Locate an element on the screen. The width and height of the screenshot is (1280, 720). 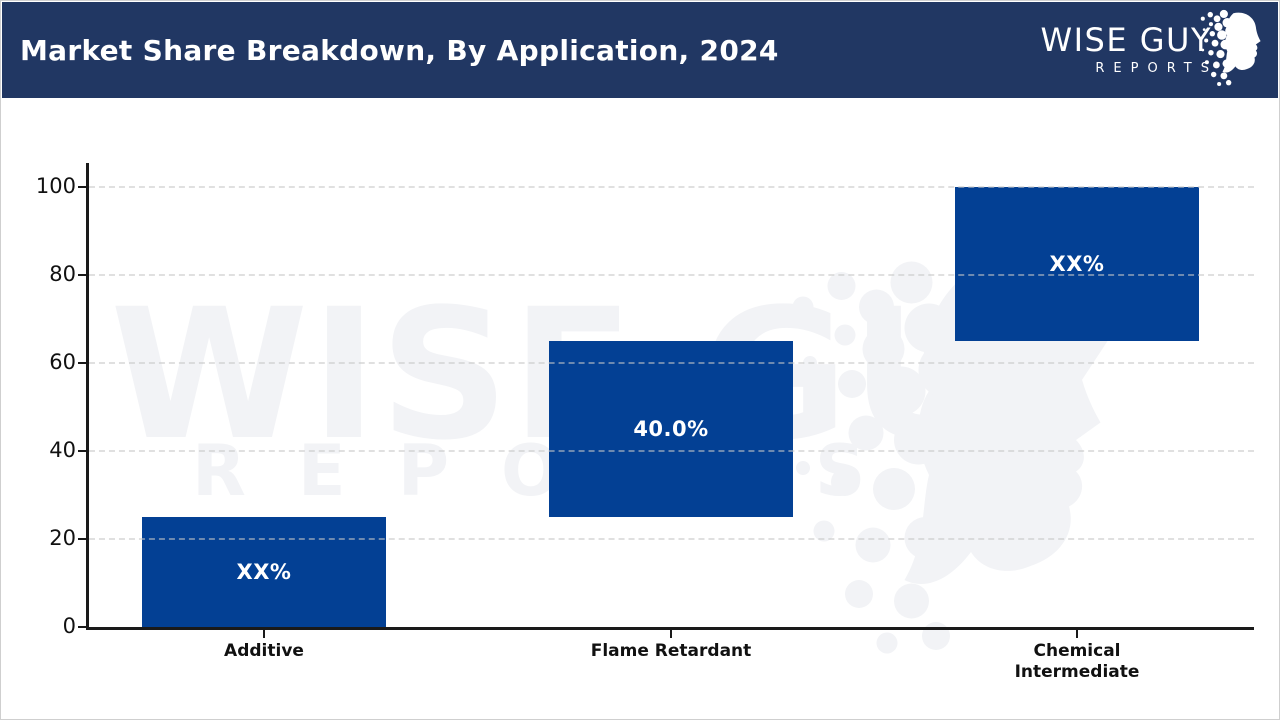
logo-dotted-face-icon is located at coordinates (1230, 48).